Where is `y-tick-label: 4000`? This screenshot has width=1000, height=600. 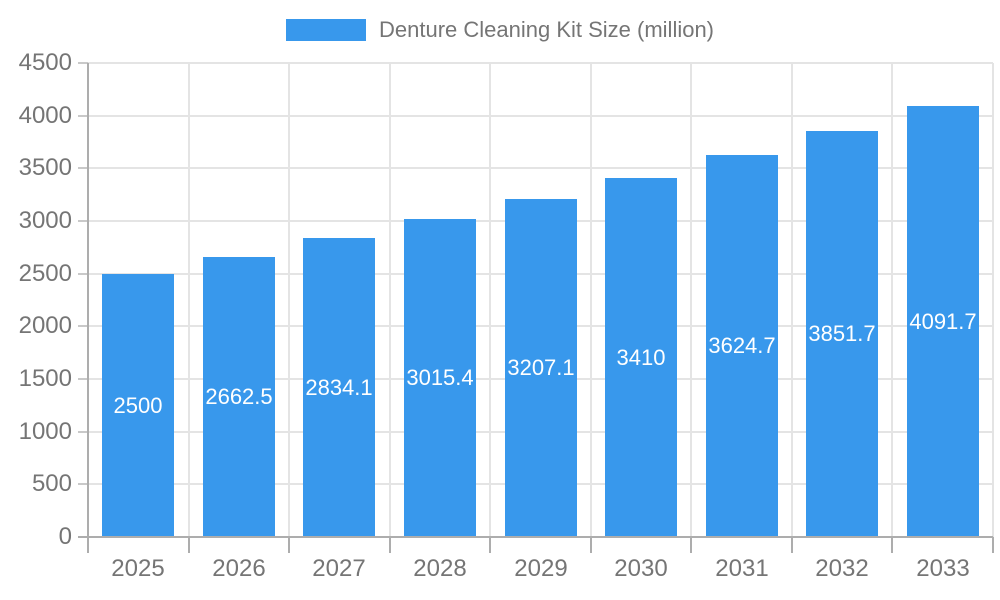 y-tick-label: 4000 is located at coordinates (45, 115).